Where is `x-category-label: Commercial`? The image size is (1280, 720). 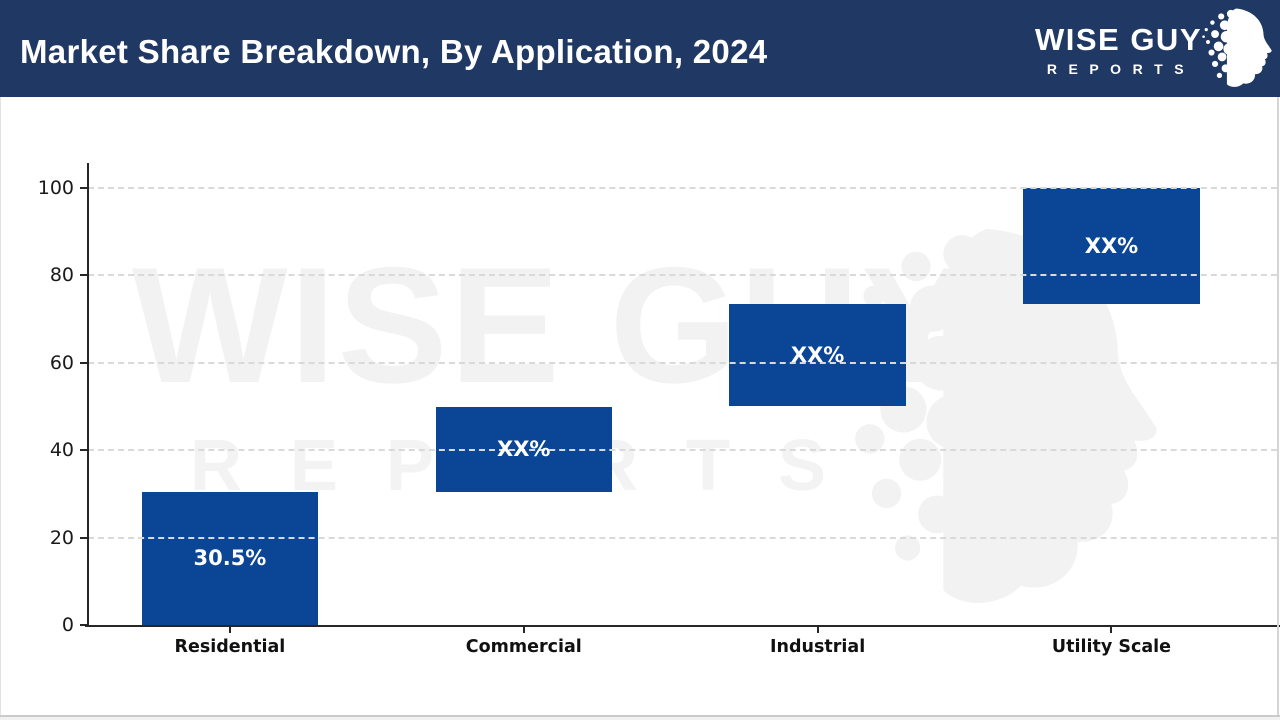
x-category-label: Commercial is located at coordinates (523, 647).